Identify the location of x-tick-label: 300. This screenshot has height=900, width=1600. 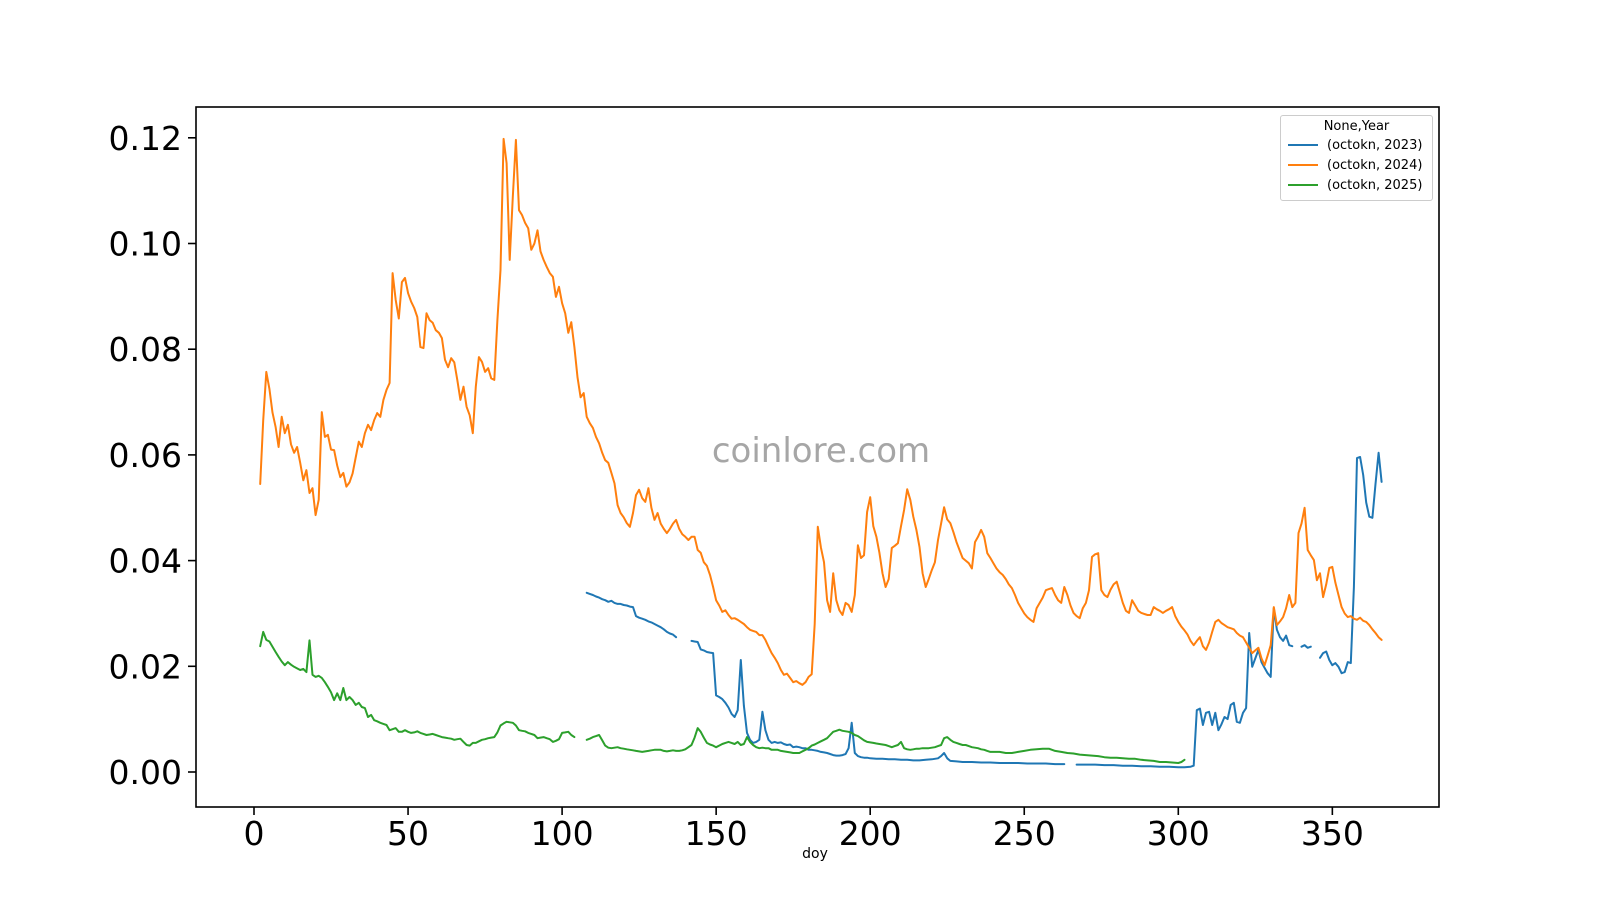
(1178, 833).